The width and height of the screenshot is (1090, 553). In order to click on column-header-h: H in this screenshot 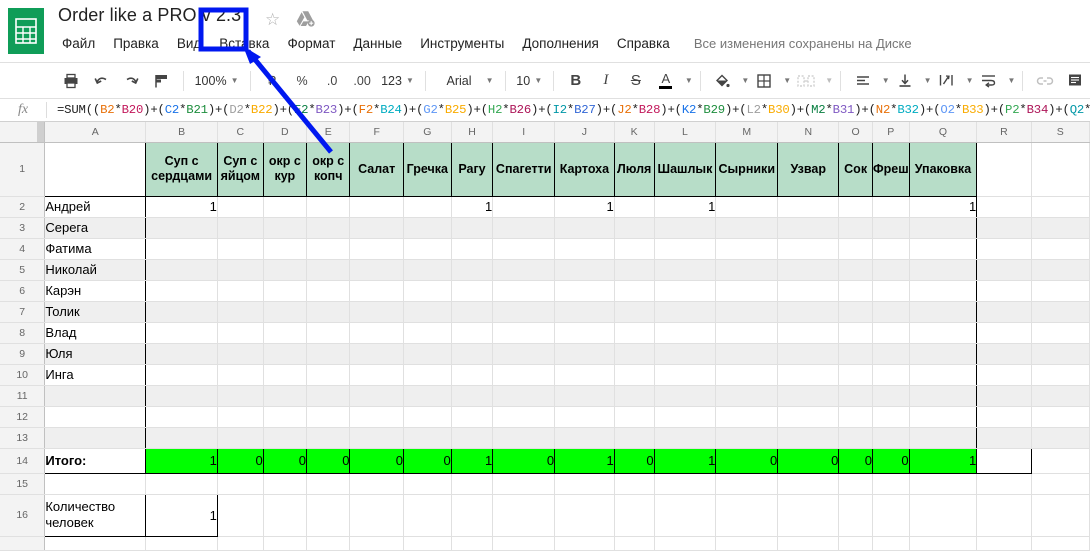, I will do `click(472, 132)`.